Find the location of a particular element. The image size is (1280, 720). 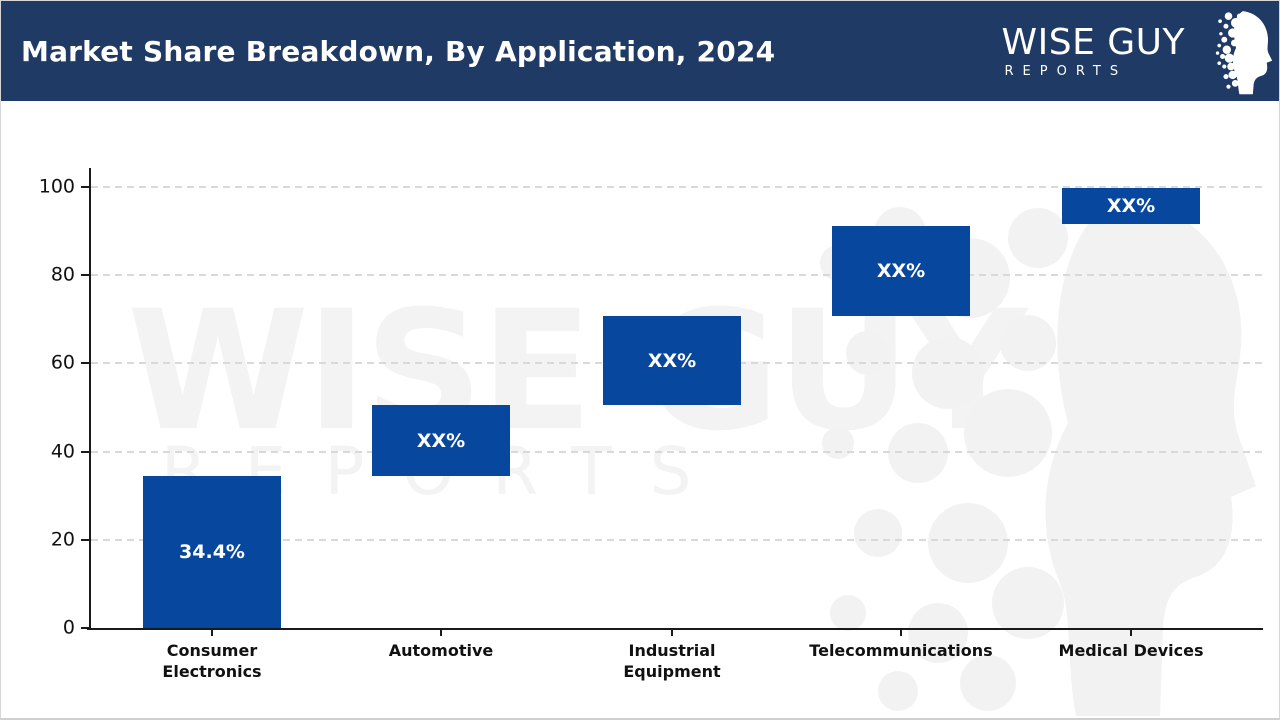

bar-automotive: XX% is located at coordinates (441, 440).